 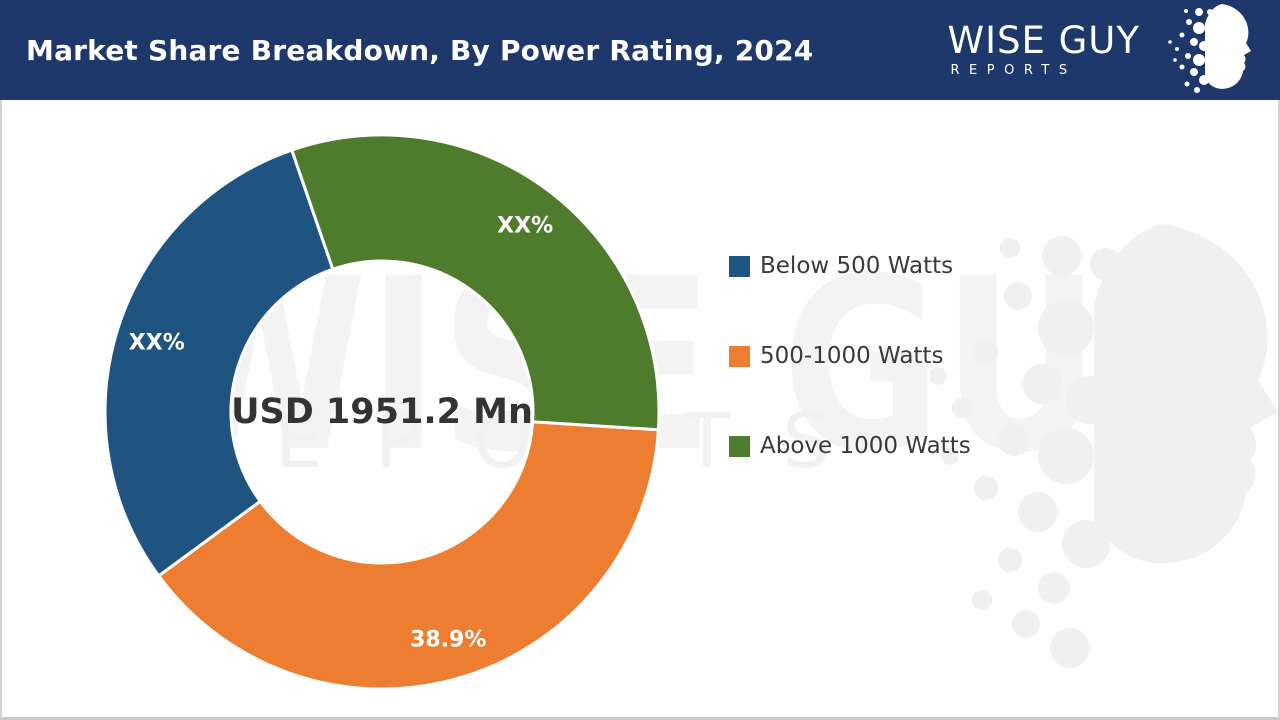 What do you see at coordinates (526, 440) in the screenshot?
I see `watermark-subtitle: REPORTS` at bounding box center [526, 440].